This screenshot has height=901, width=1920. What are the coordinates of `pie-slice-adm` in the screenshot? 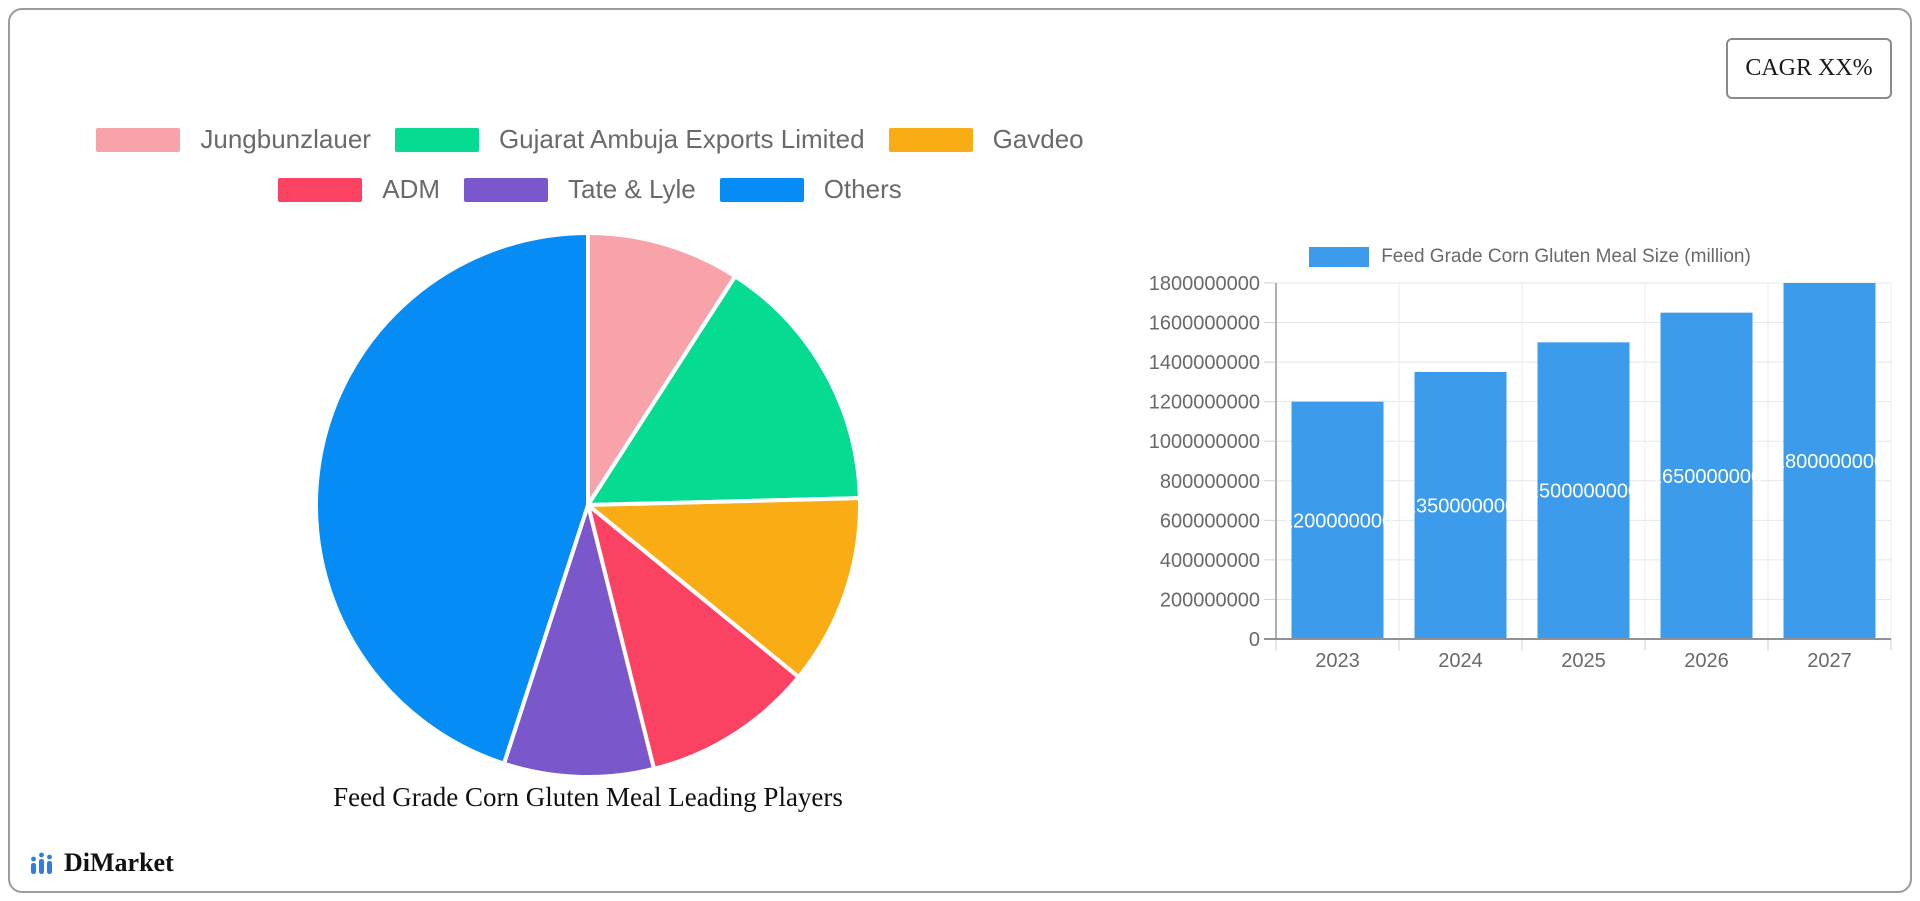 It's located at (693, 637).